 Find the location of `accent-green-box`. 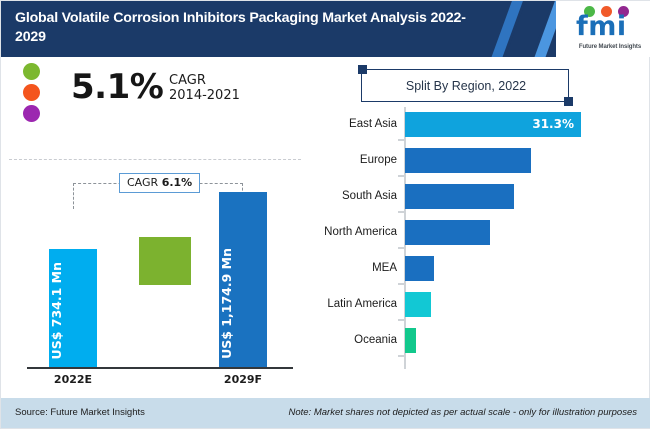

accent-green-box is located at coordinates (165, 261).